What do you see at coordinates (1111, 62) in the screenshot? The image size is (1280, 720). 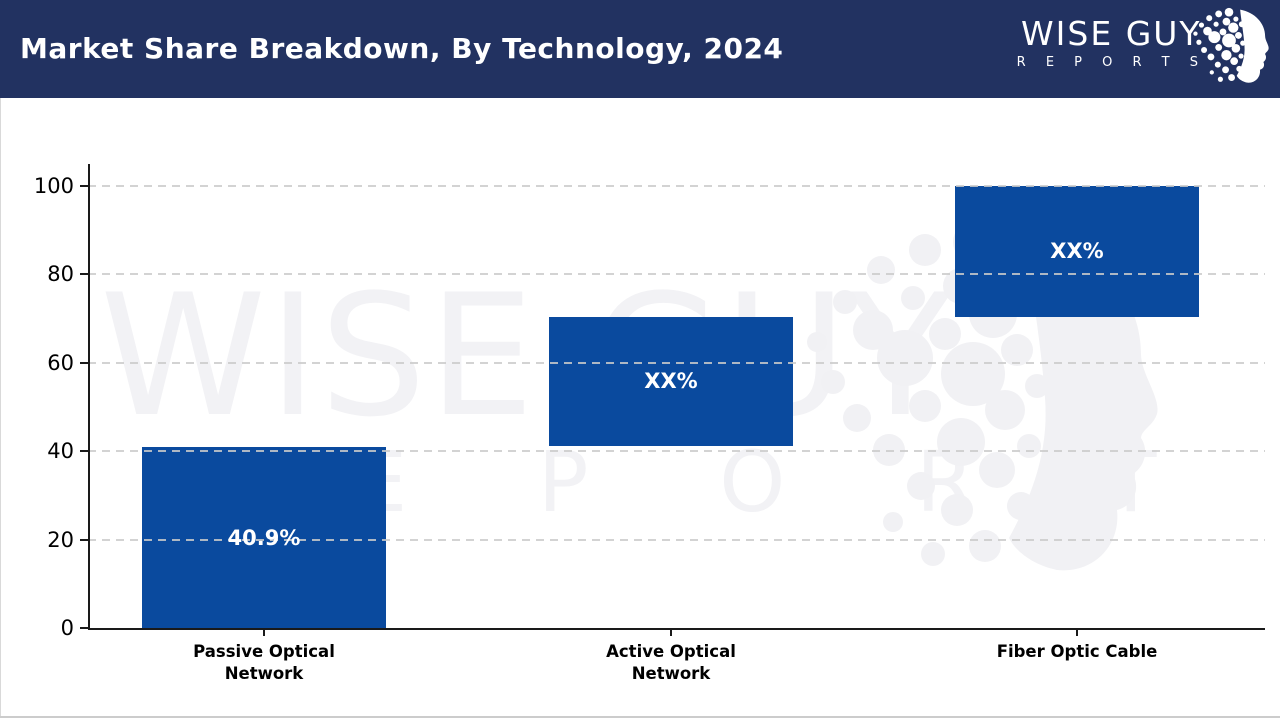 I see `logo-subtitle: R E P O R T S` at bounding box center [1111, 62].